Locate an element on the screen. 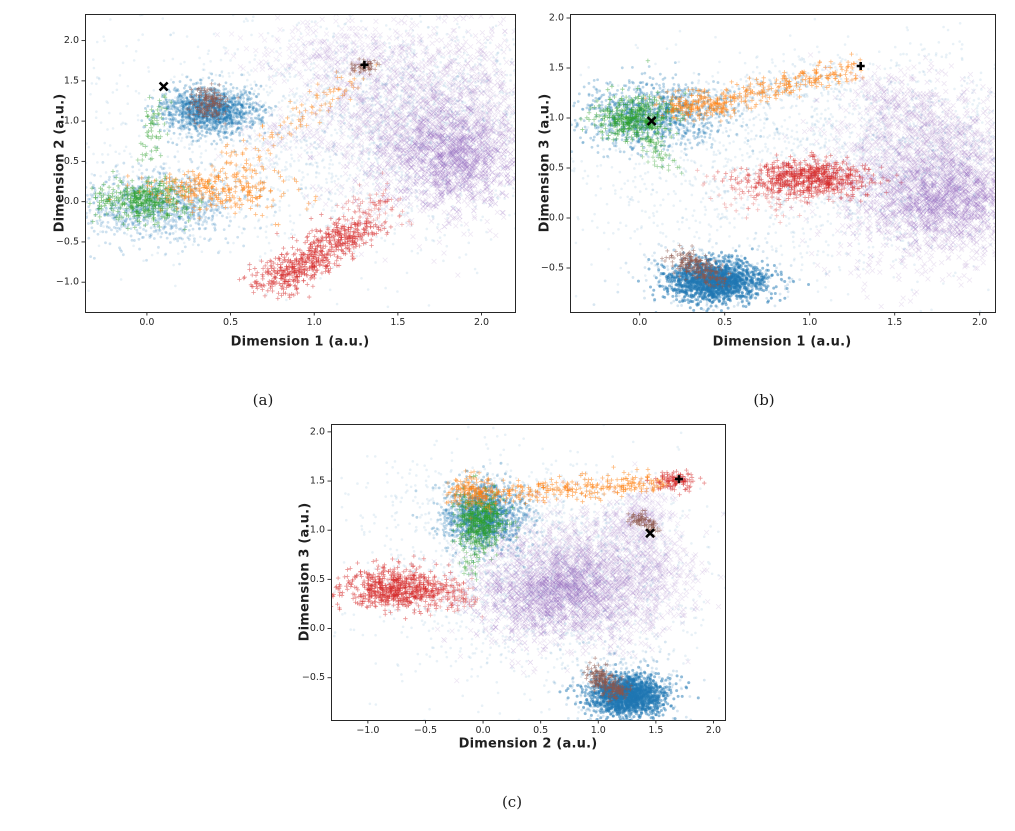 This screenshot has width=1015, height=831. x-axis-label-b: Dimension 1 (a.u.) is located at coordinates (782, 342).